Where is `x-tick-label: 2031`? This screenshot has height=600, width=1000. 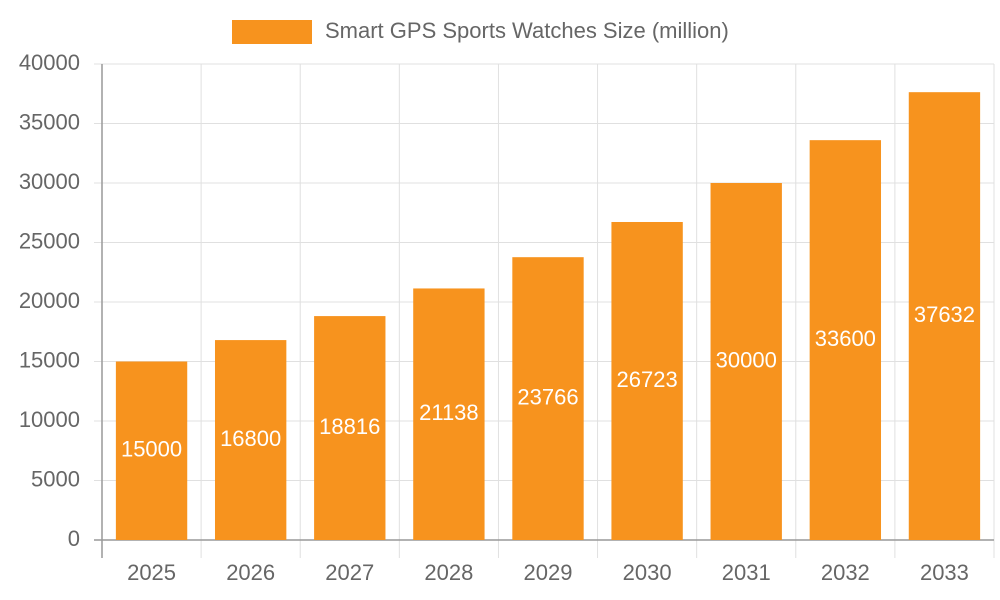 x-tick-label: 2031 is located at coordinates (746, 572).